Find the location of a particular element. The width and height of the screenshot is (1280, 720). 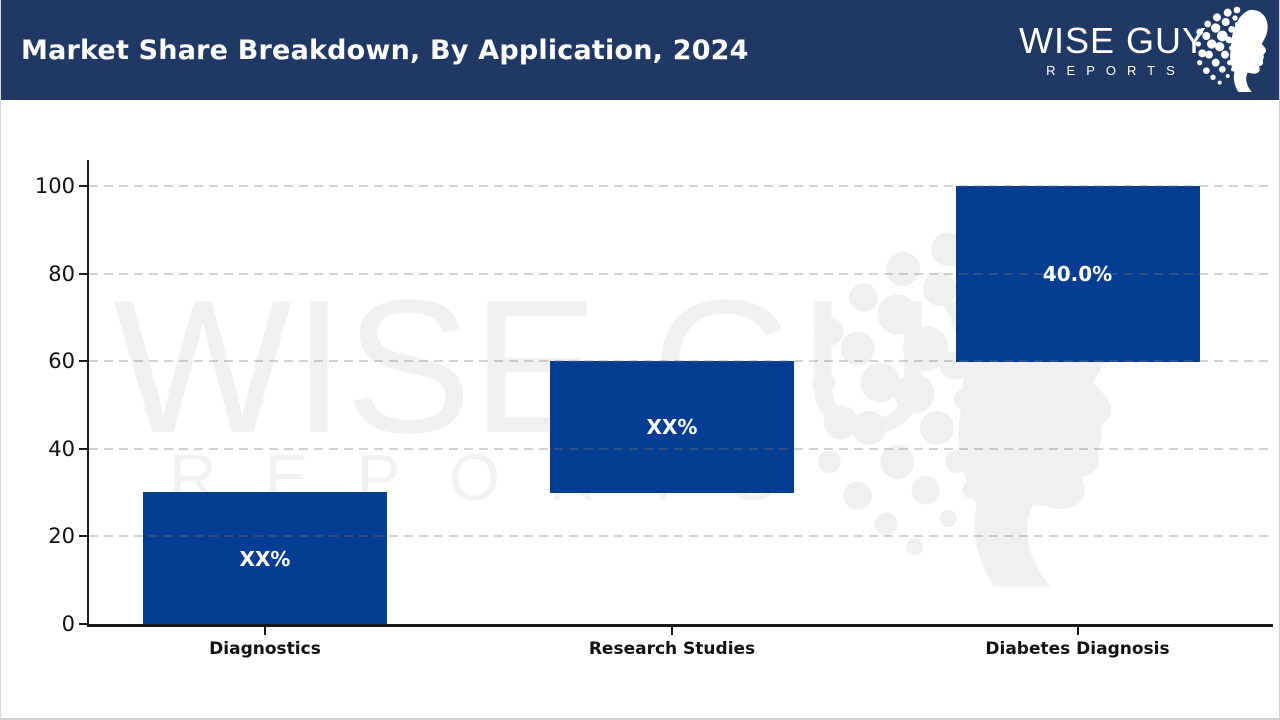

y-axis-tick-label: 20 is located at coordinates (61, 536).